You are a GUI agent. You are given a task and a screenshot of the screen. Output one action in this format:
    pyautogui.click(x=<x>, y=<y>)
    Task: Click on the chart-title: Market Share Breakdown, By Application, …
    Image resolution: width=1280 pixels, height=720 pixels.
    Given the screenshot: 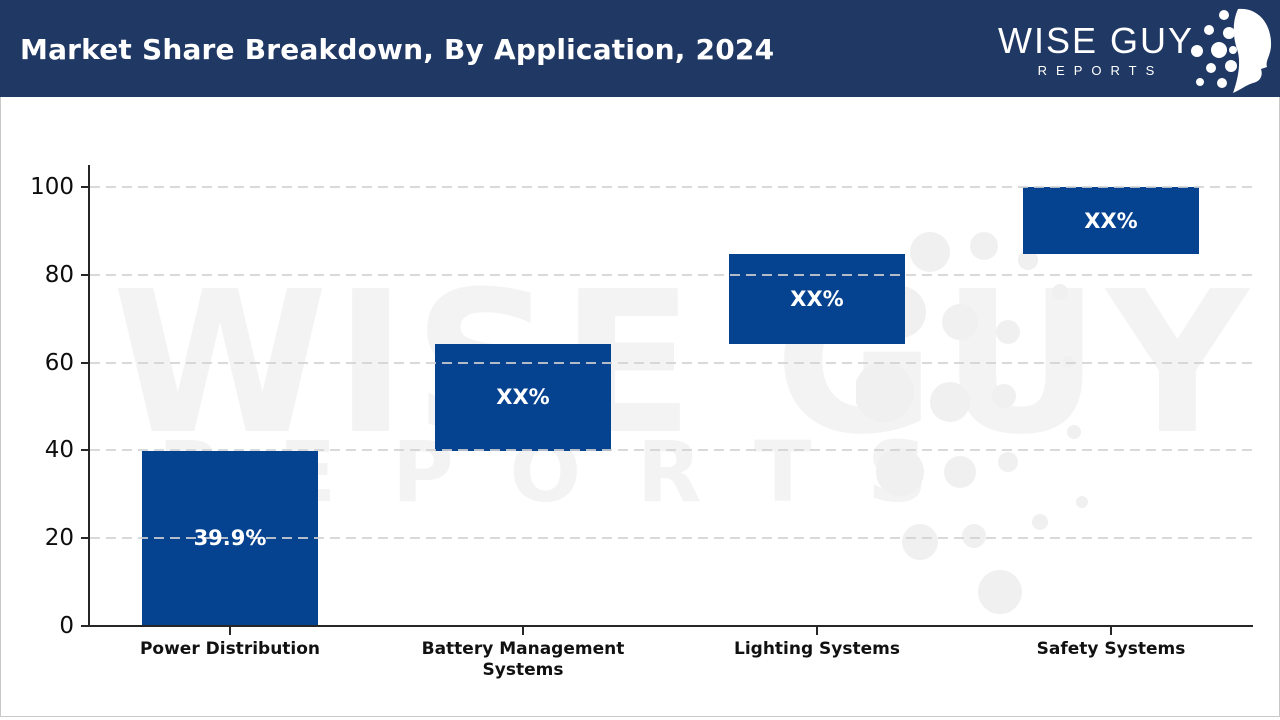 What is the action you would take?
    pyautogui.click(x=397, y=49)
    